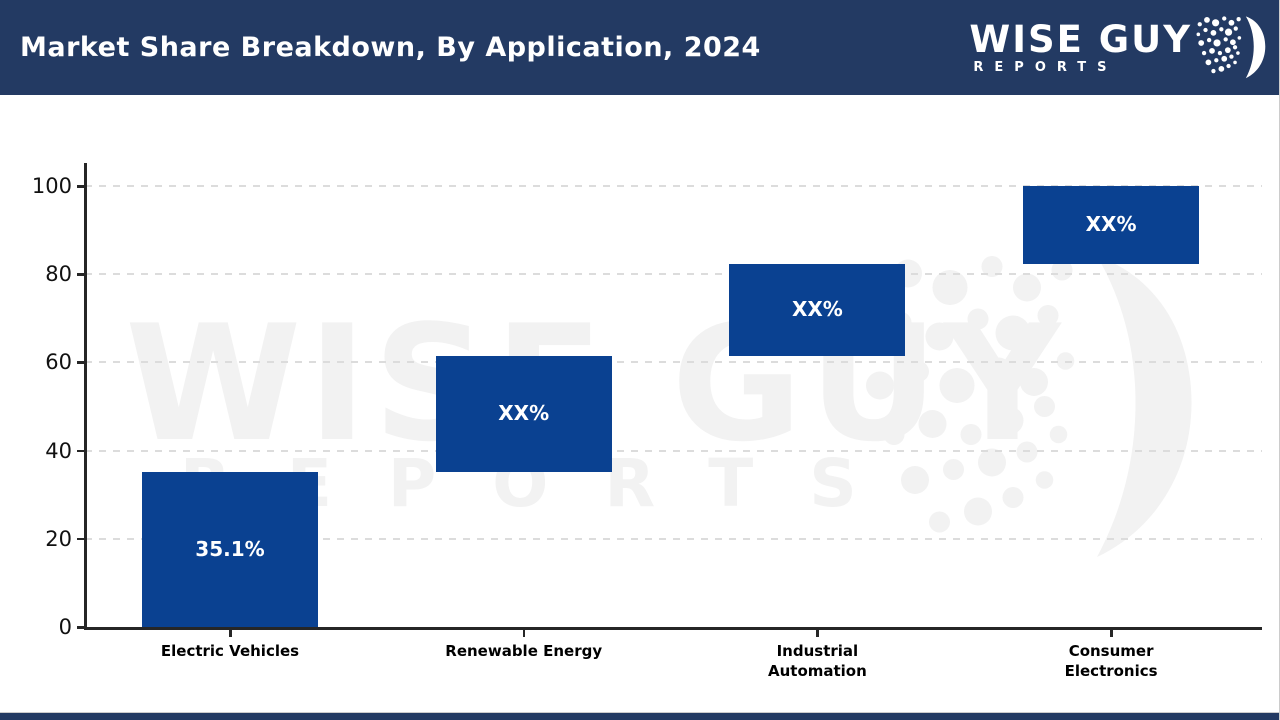  I want to click on bar-value-label-3: XX%, so click(817, 308).